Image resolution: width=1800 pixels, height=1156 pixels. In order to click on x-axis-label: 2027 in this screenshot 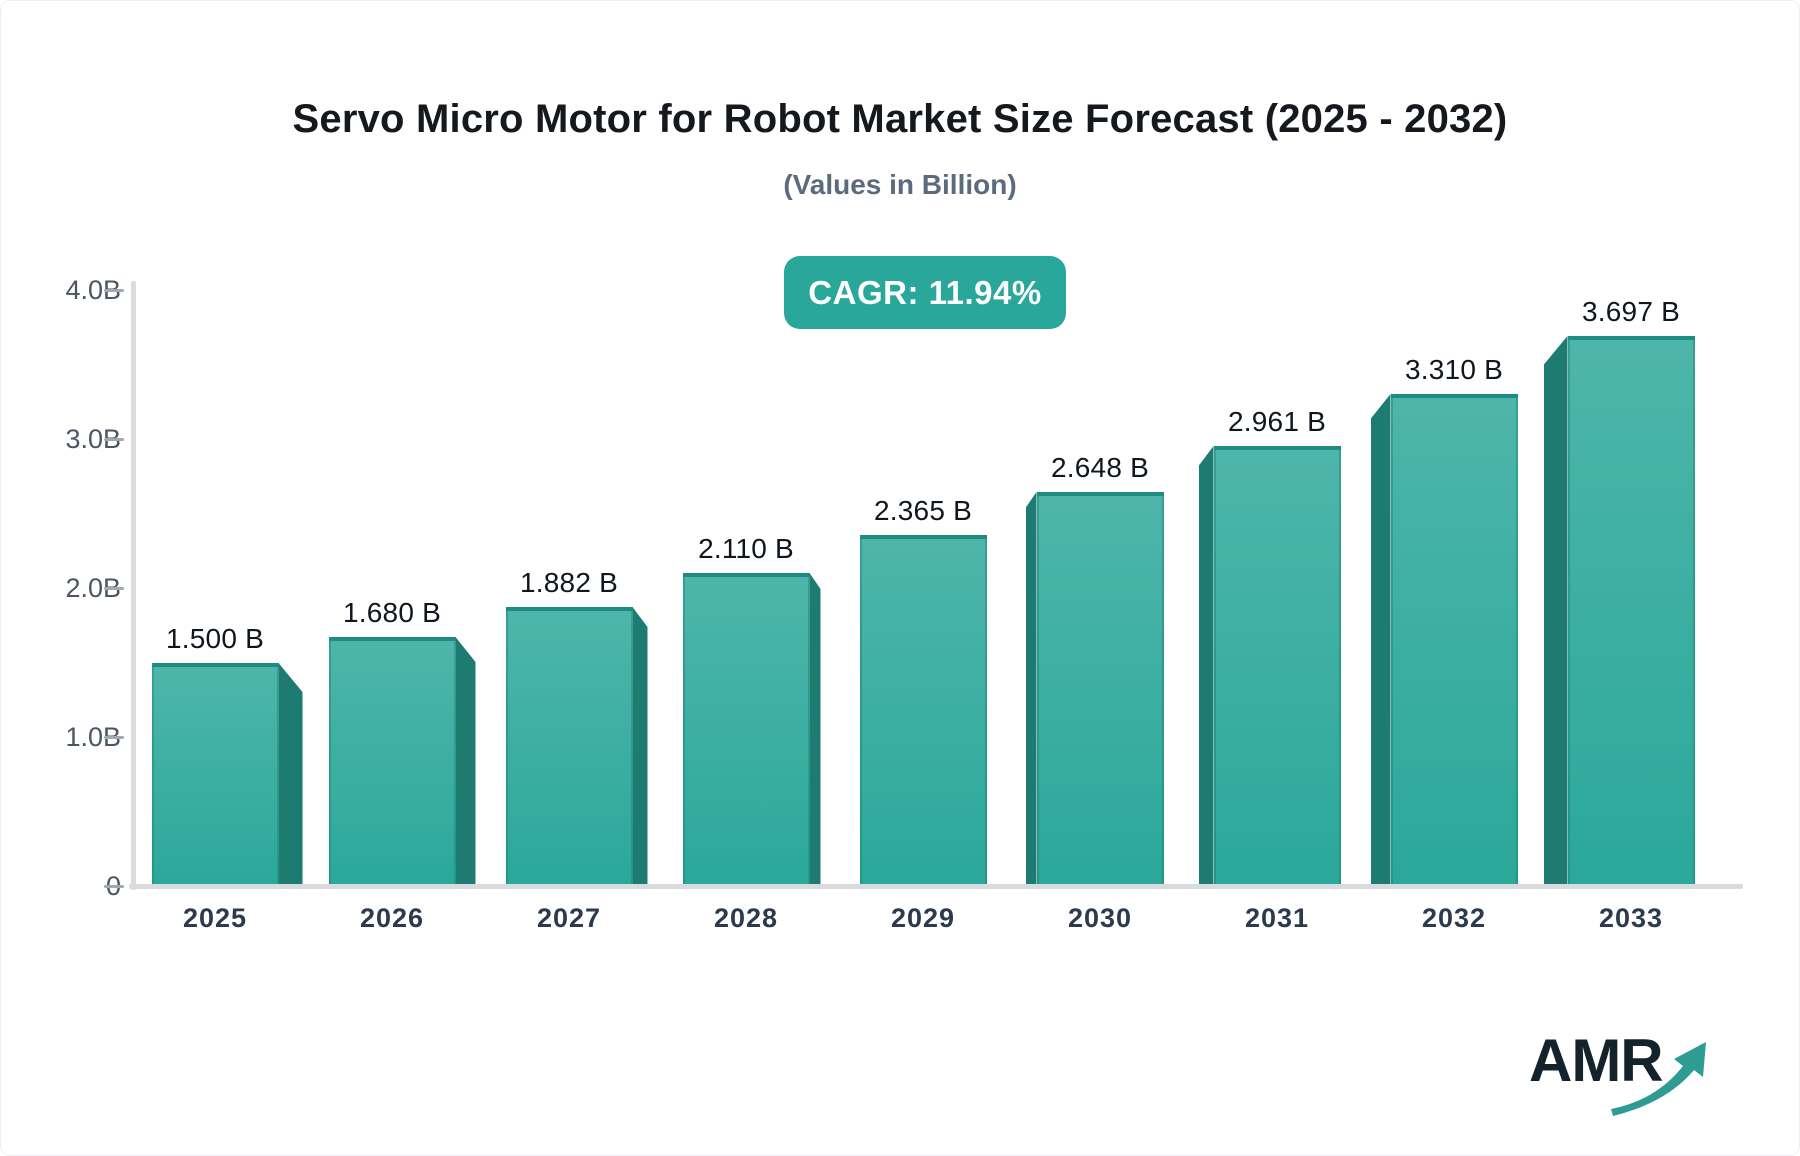, I will do `click(569, 918)`.